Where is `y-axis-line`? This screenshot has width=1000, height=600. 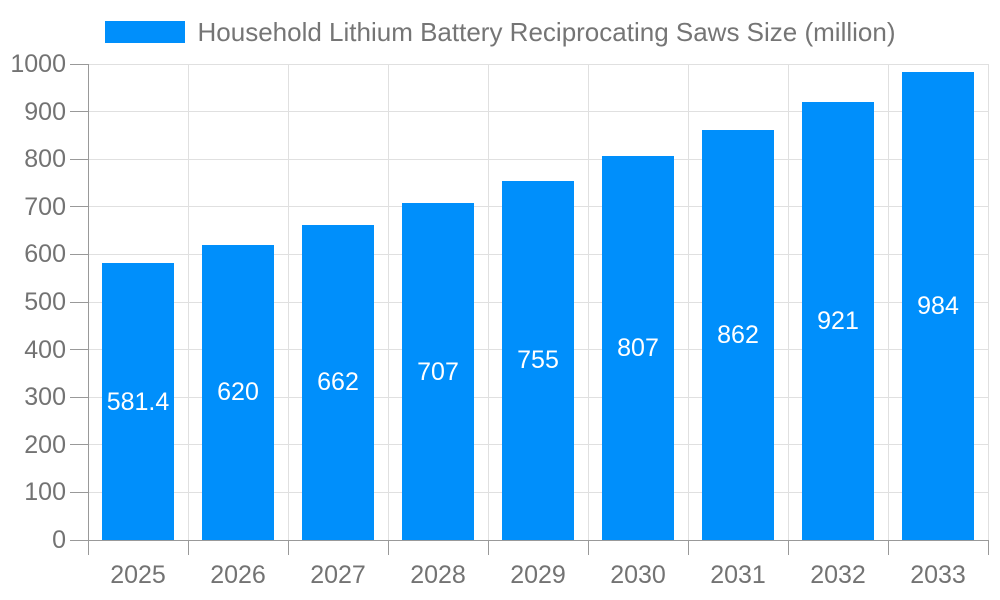 y-axis-line is located at coordinates (88, 302).